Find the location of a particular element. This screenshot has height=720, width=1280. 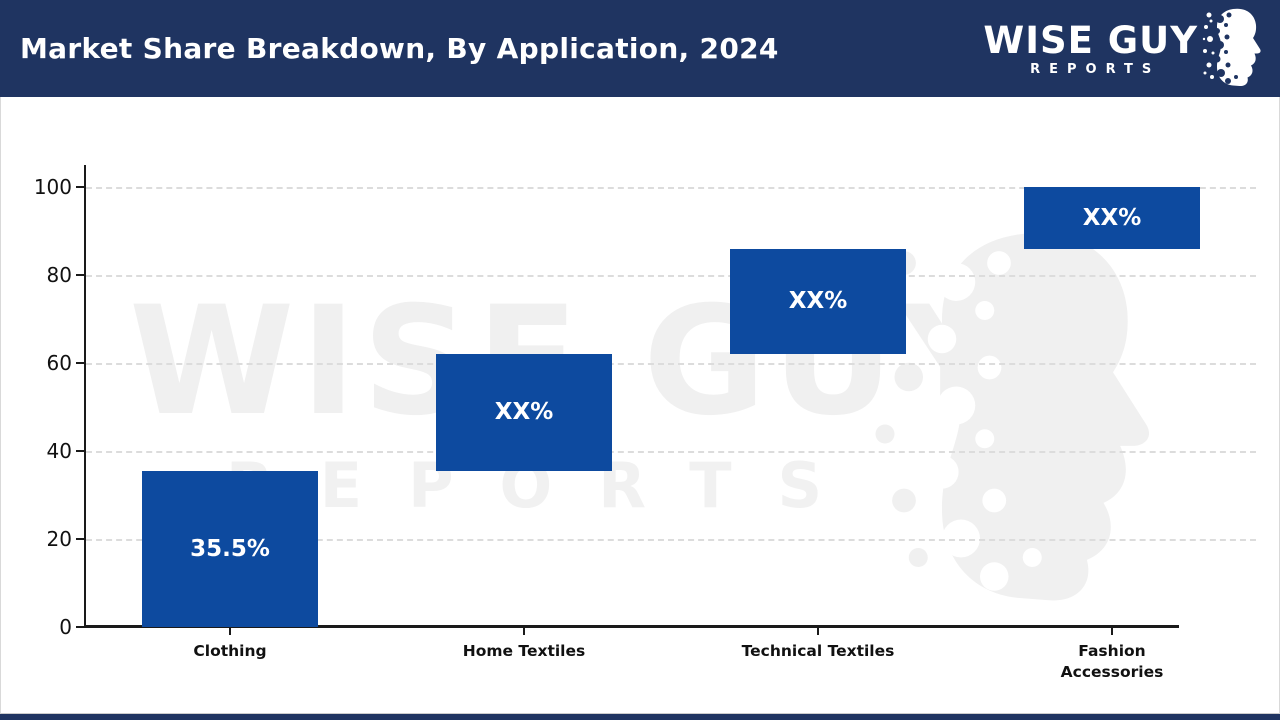

brand-logo-text: WISE GUY REPORTS is located at coordinates (1090, 49).